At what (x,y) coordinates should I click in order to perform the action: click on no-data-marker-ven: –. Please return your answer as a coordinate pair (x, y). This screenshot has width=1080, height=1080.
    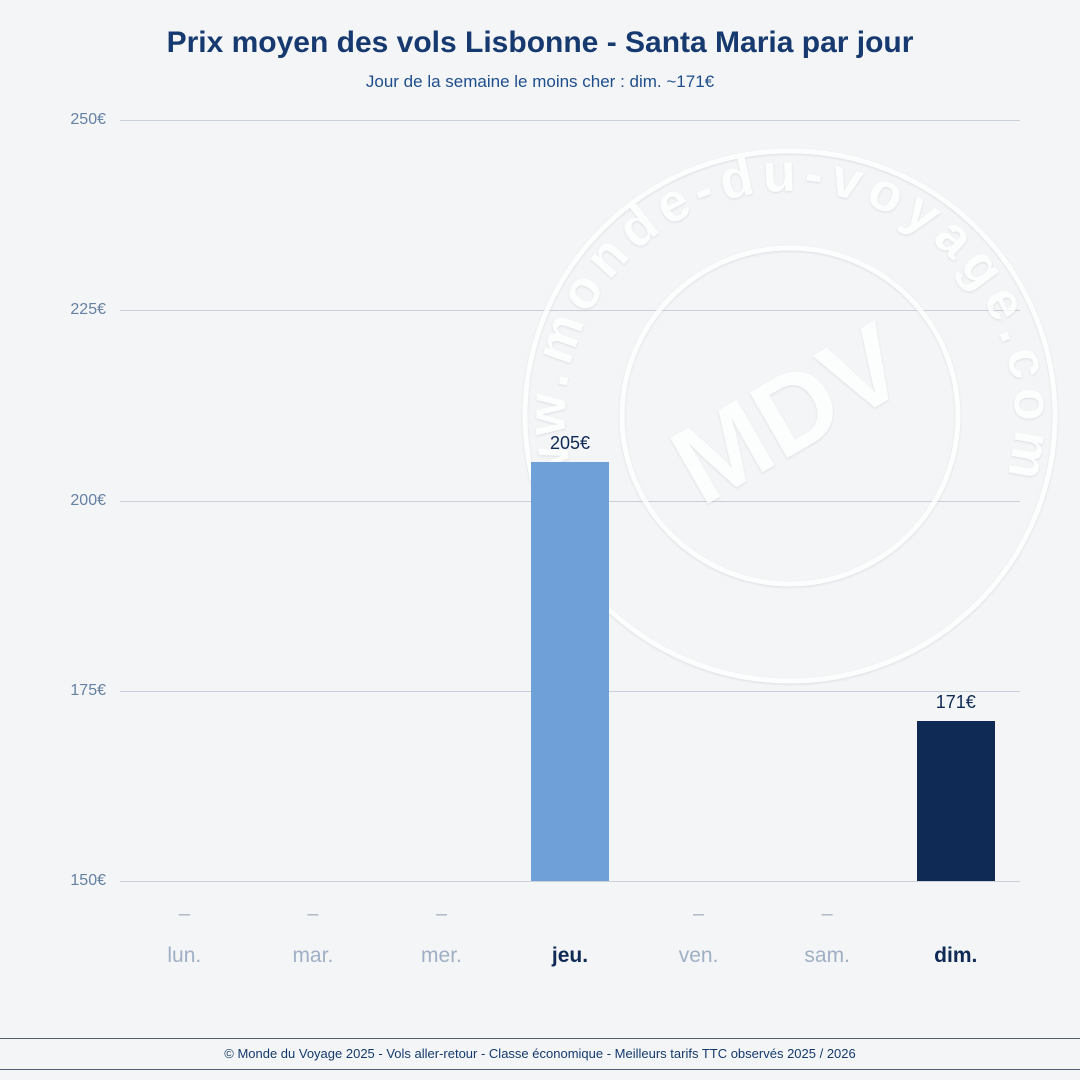
    Looking at the image, I should click on (699, 914).